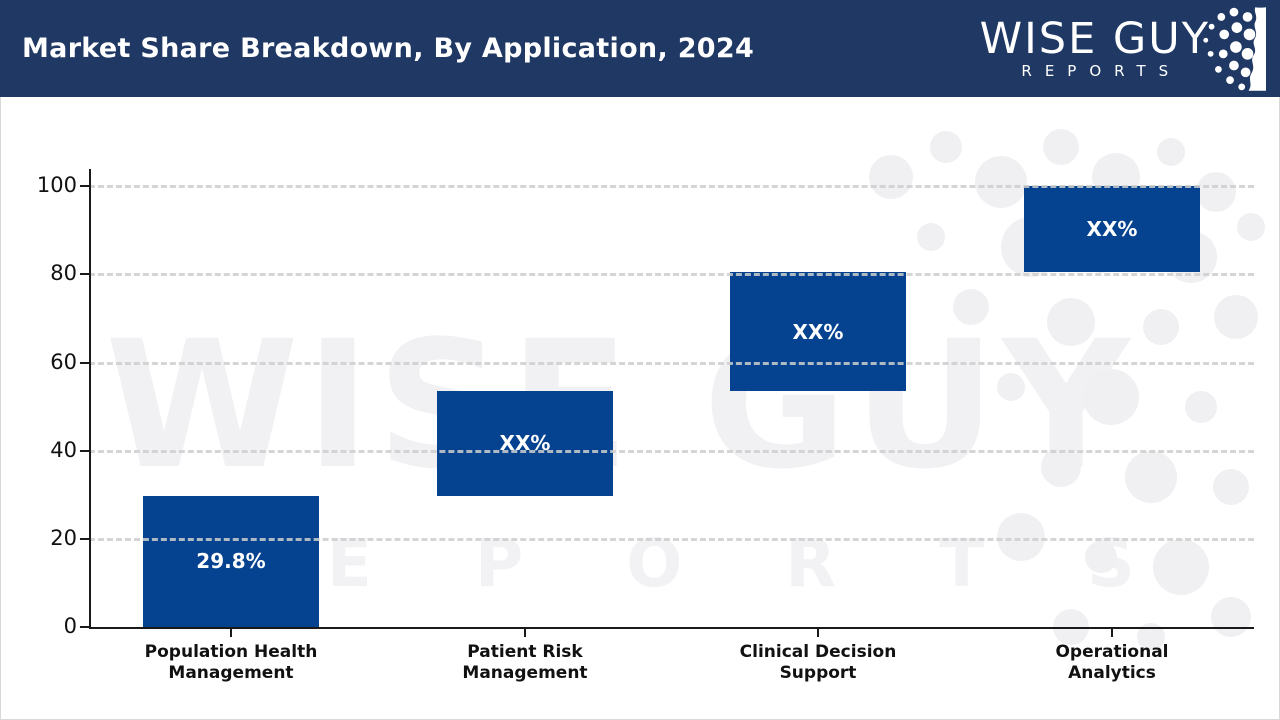  Describe the element at coordinates (674, 563) in the screenshot. I see `watermark-text-line2: R E P O R T S` at that location.